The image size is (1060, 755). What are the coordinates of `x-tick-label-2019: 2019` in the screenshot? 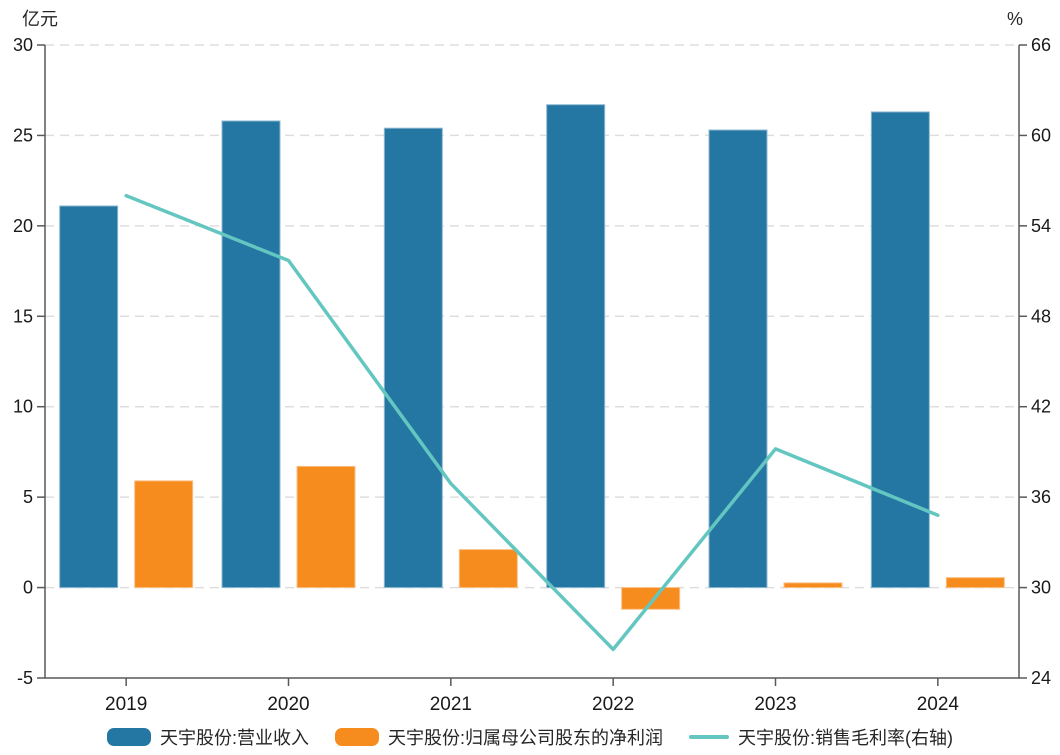 It's located at (126, 704).